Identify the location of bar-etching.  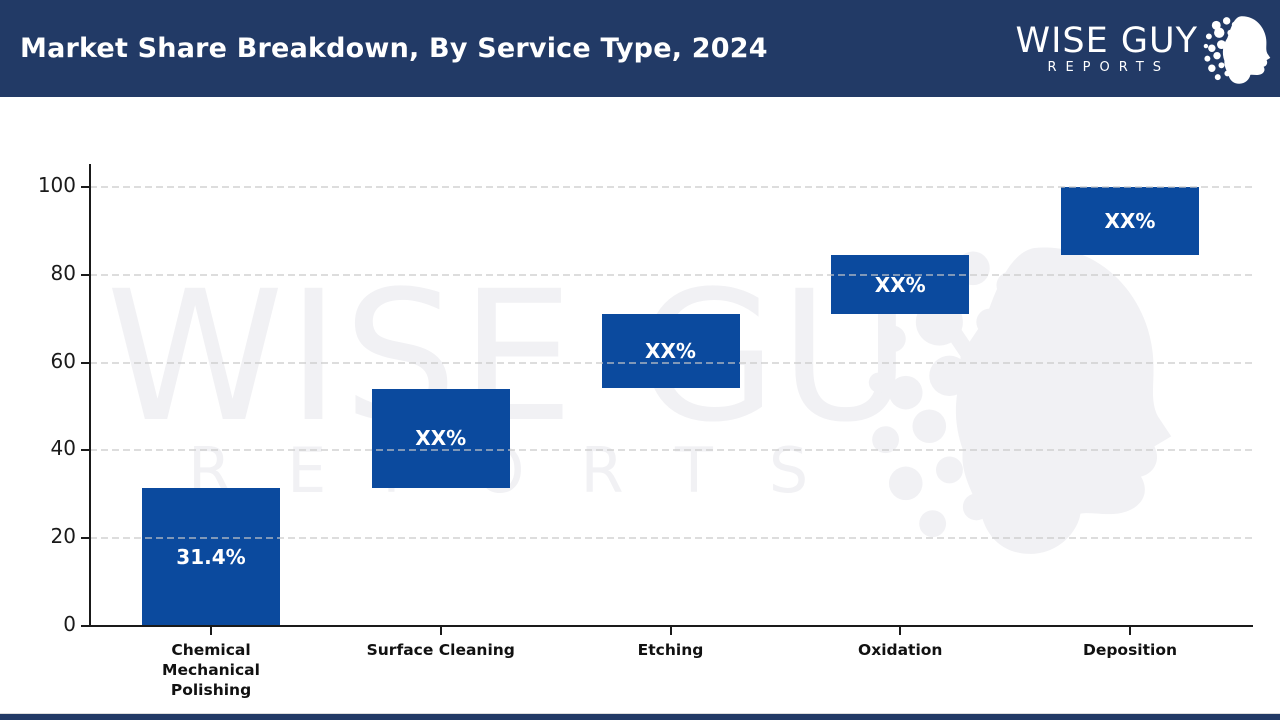
(670, 351).